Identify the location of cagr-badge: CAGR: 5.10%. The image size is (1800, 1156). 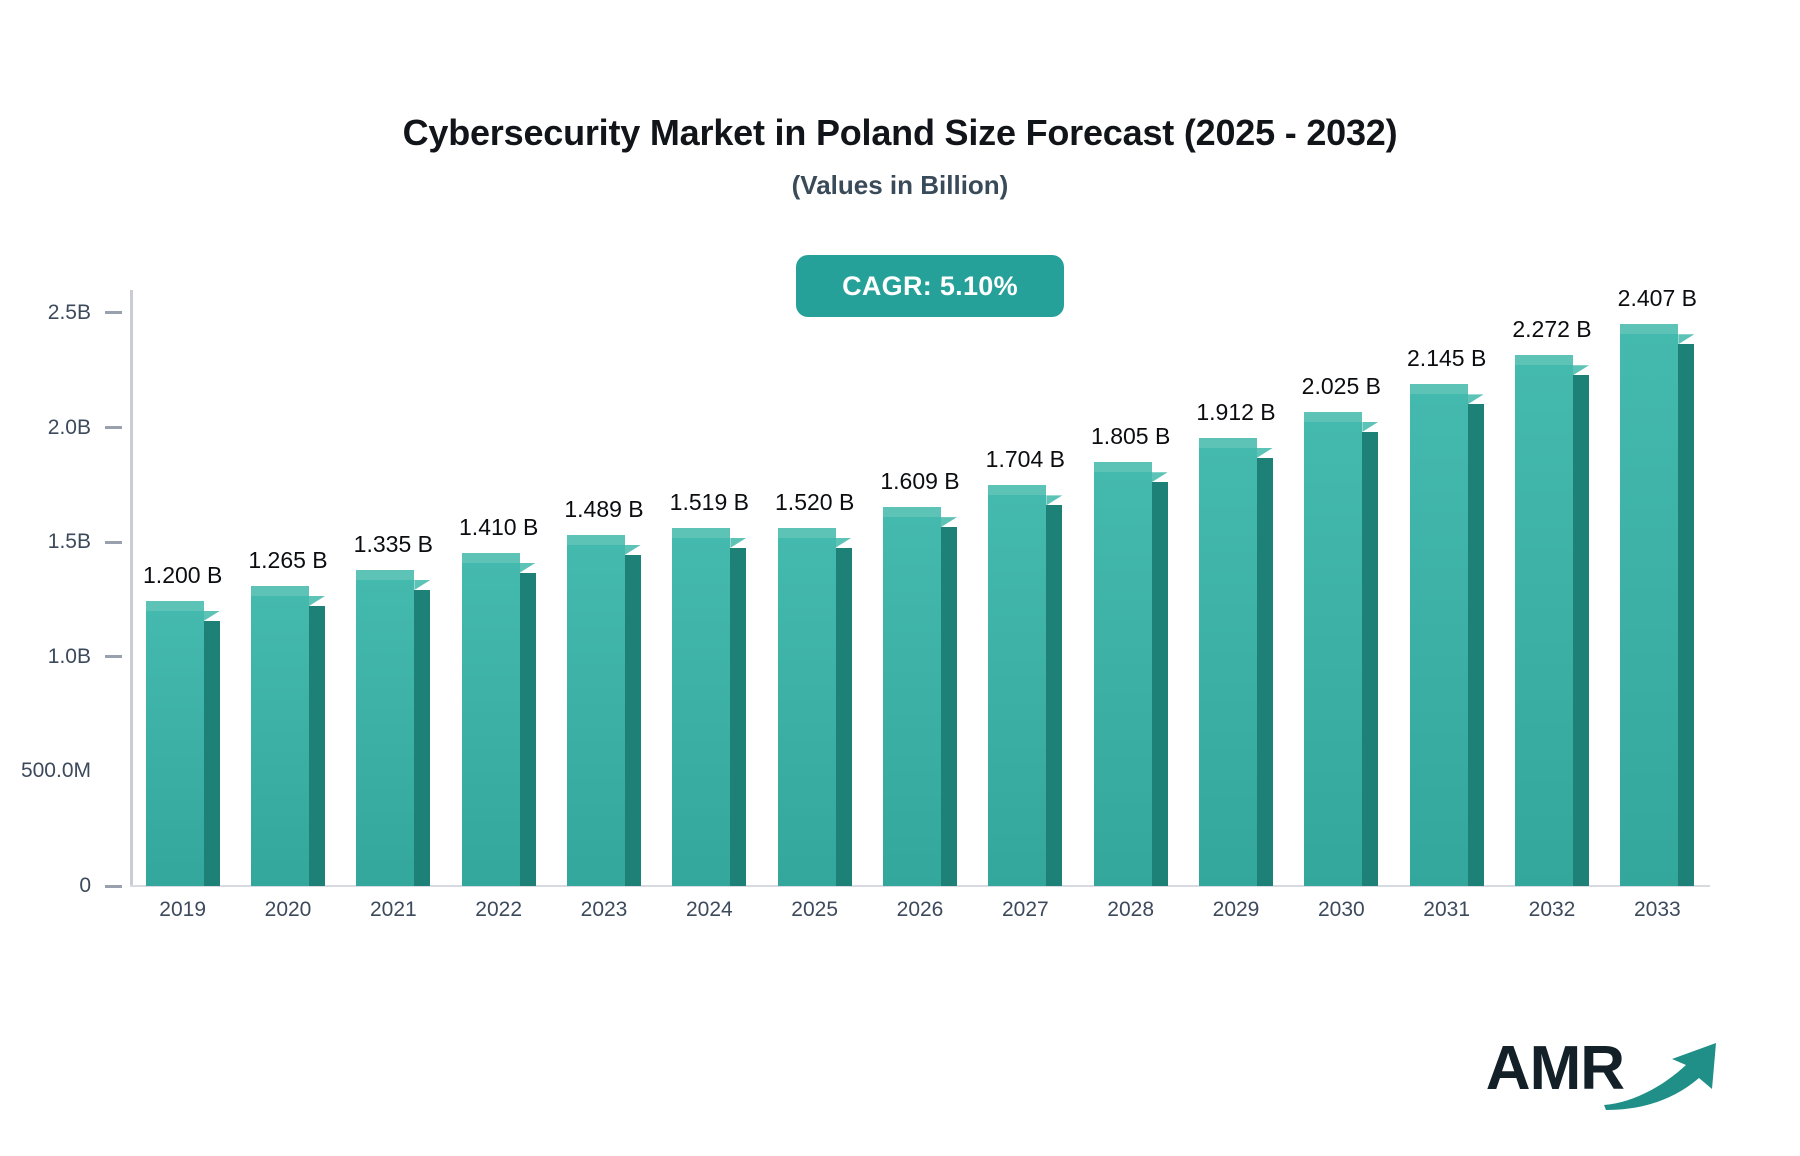
(930, 286).